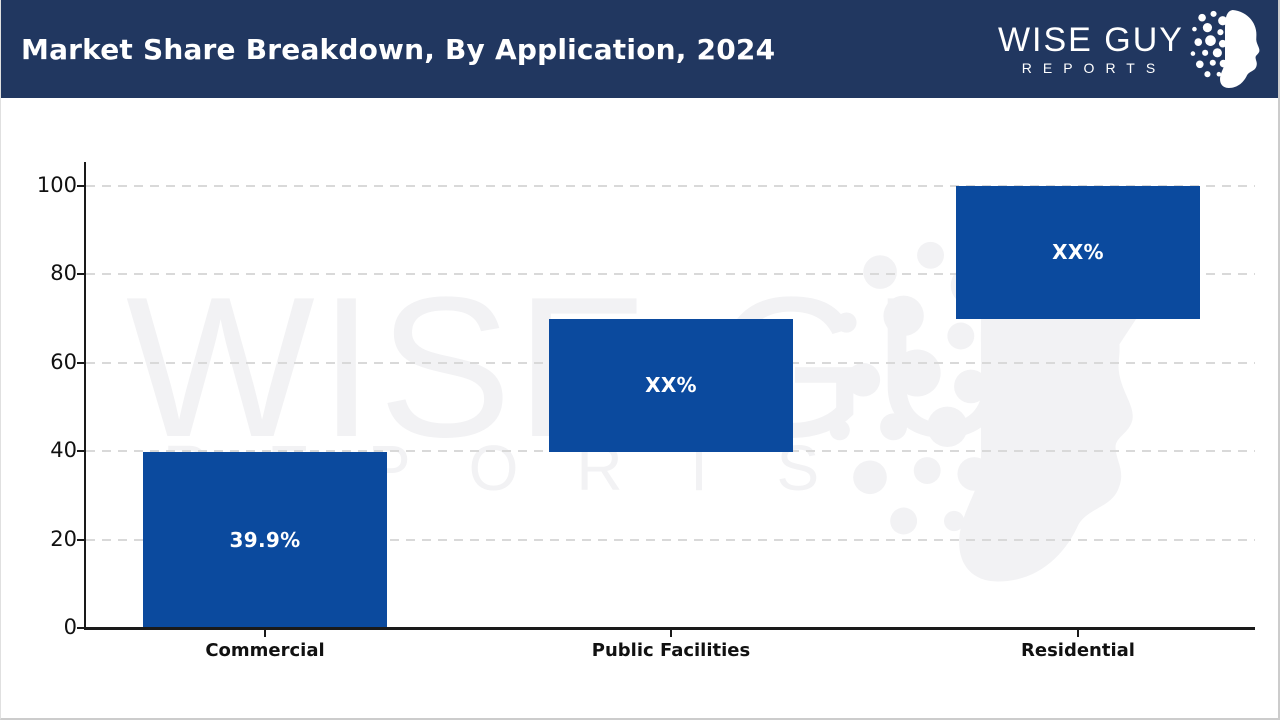  Describe the element at coordinates (70, 627) in the screenshot. I see `y-tick-label-0: 0` at that location.